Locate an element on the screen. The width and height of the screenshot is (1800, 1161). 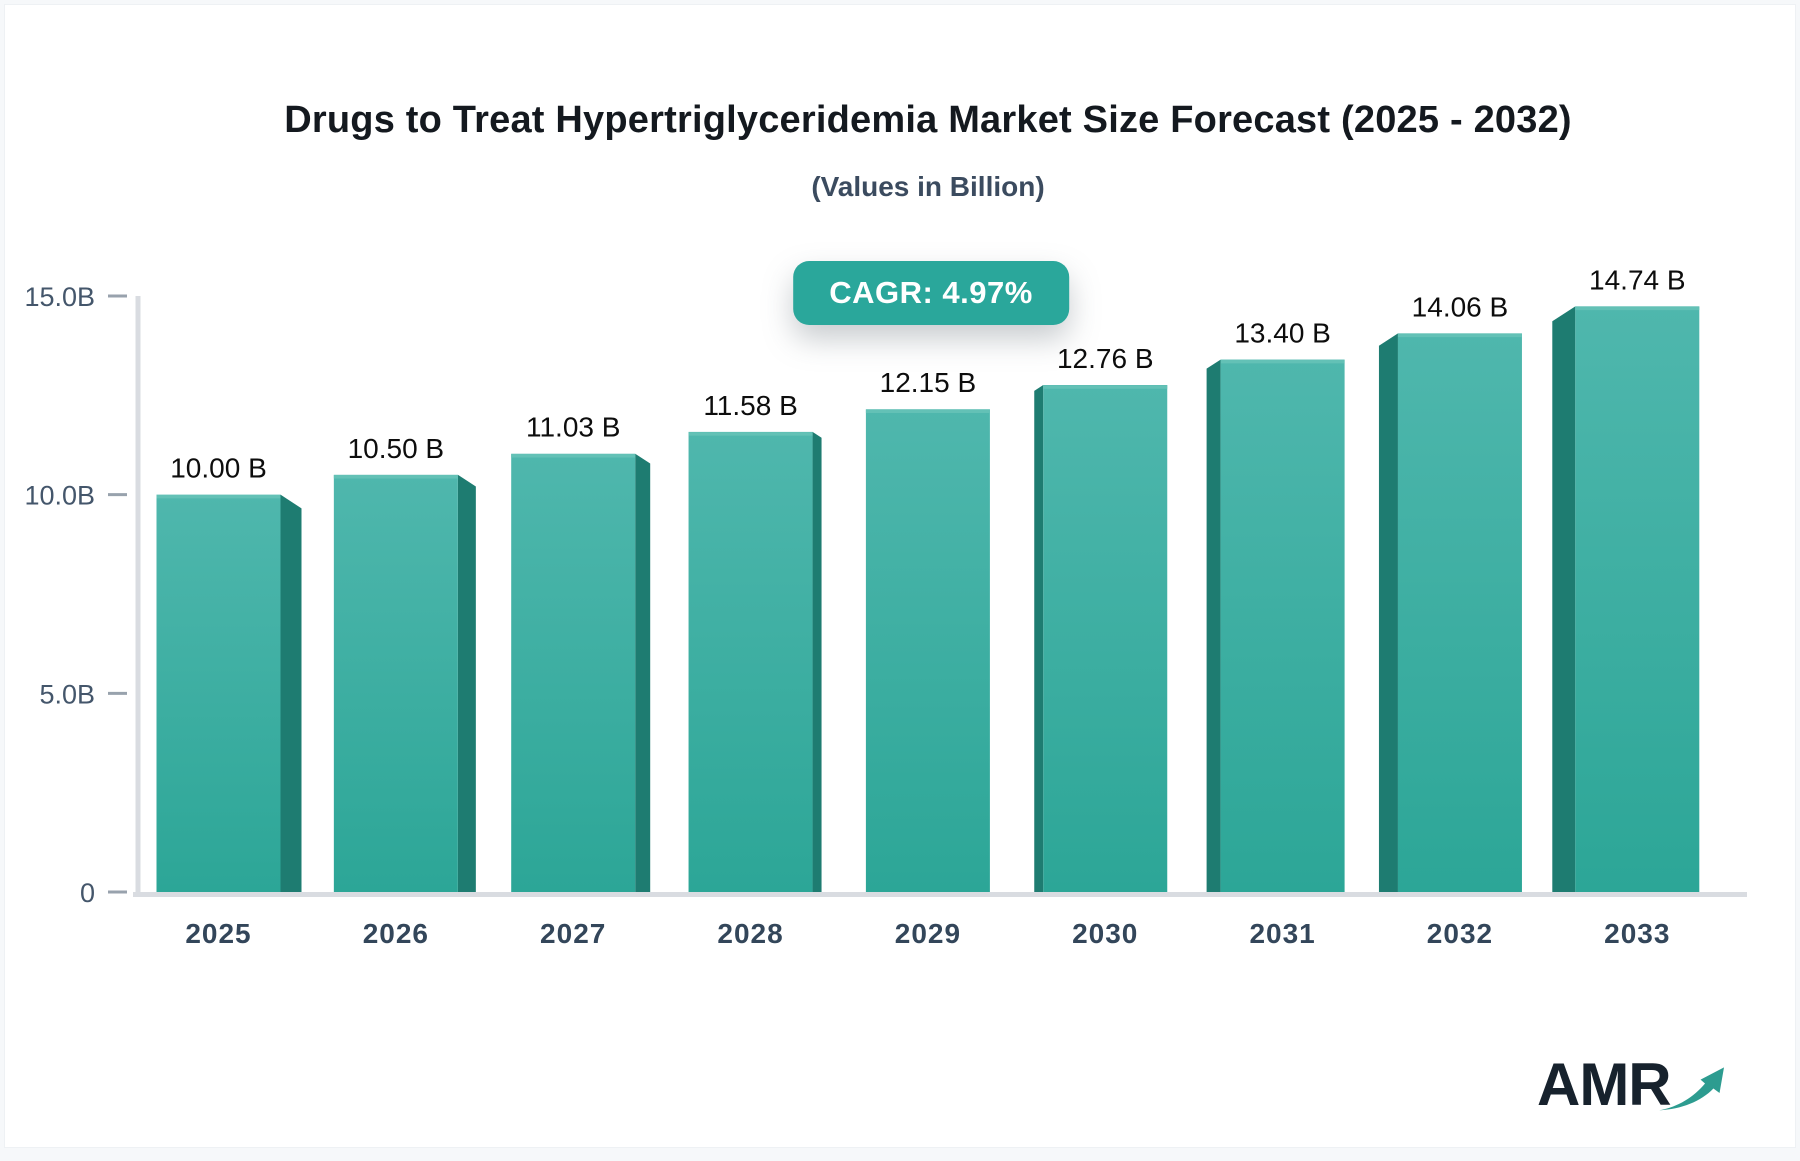
bar-2030: 12.76 B 2030 is located at coordinates (1101, 646).